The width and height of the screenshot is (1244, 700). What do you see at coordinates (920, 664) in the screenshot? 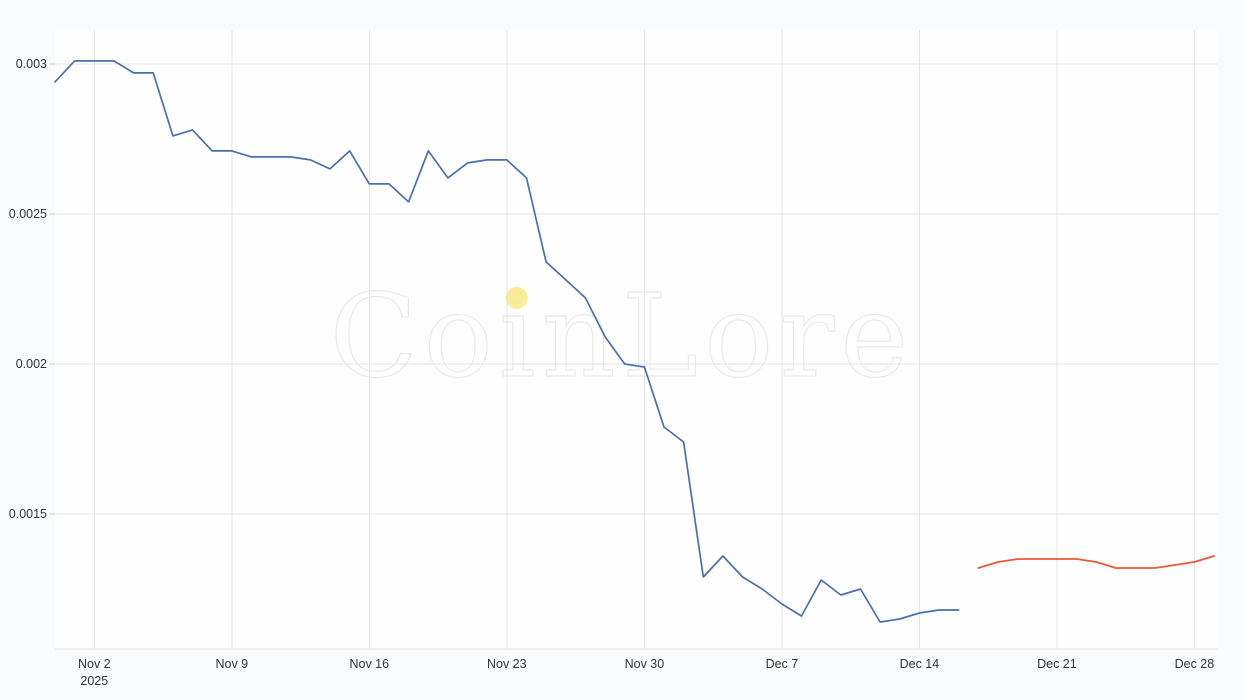
I see `x-tick-label: Dec 14` at bounding box center [920, 664].